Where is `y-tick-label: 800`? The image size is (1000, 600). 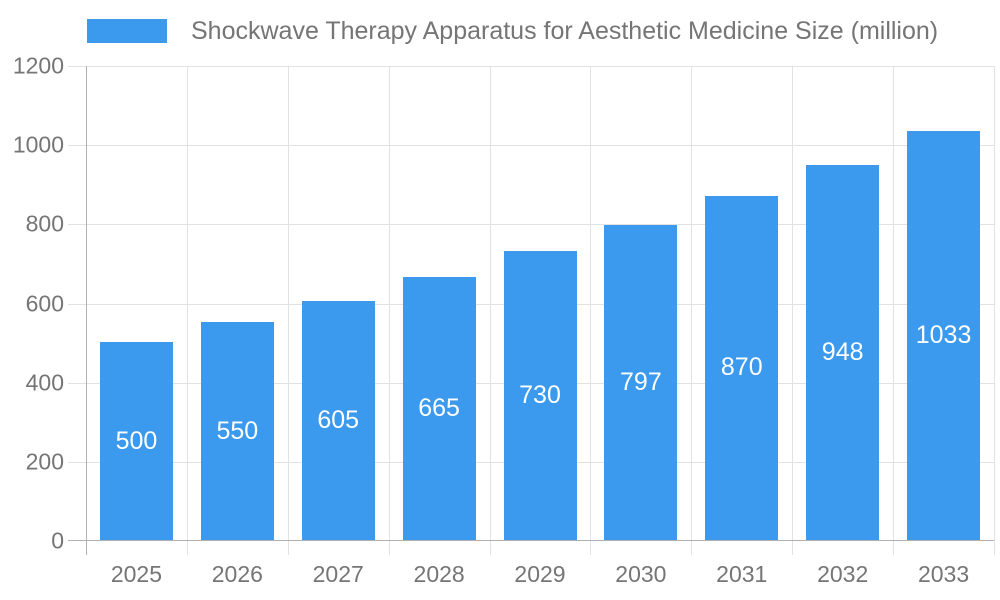 y-tick-label: 800 is located at coordinates (44, 223).